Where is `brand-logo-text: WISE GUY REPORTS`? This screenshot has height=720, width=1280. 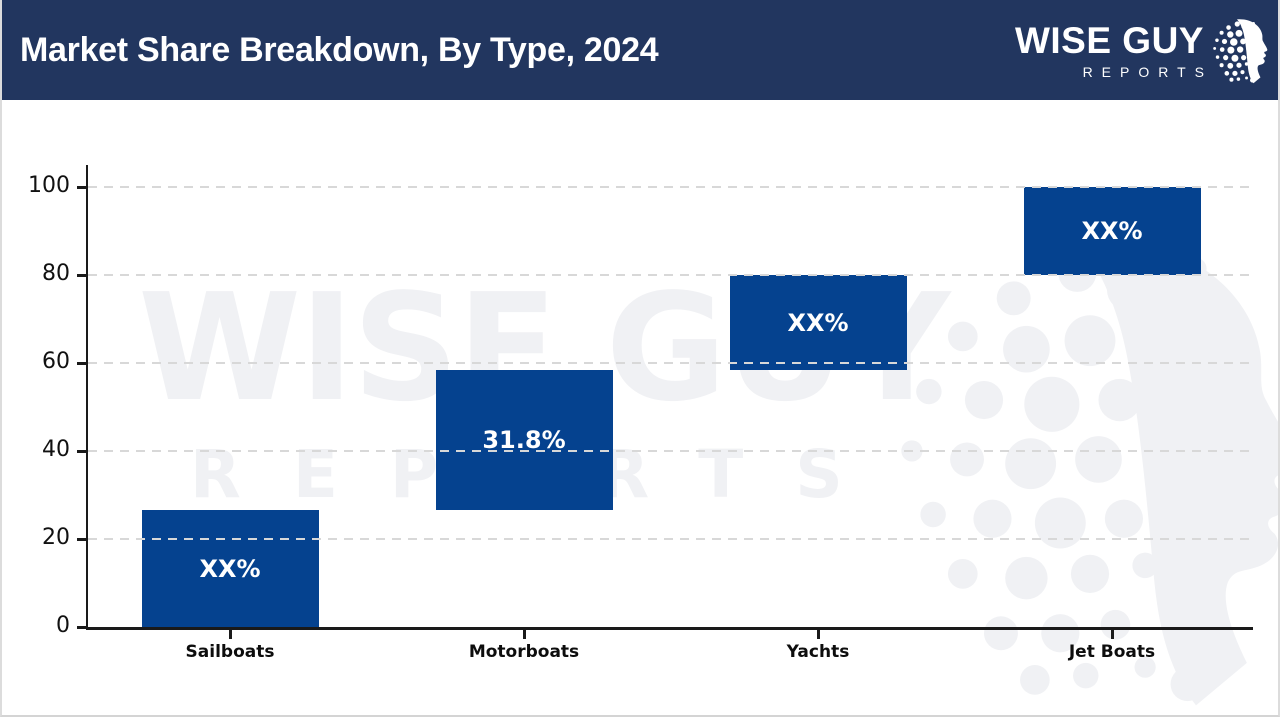
brand-logo-text: WISE GUY REPORTS is located at coordinates (1109, 50).